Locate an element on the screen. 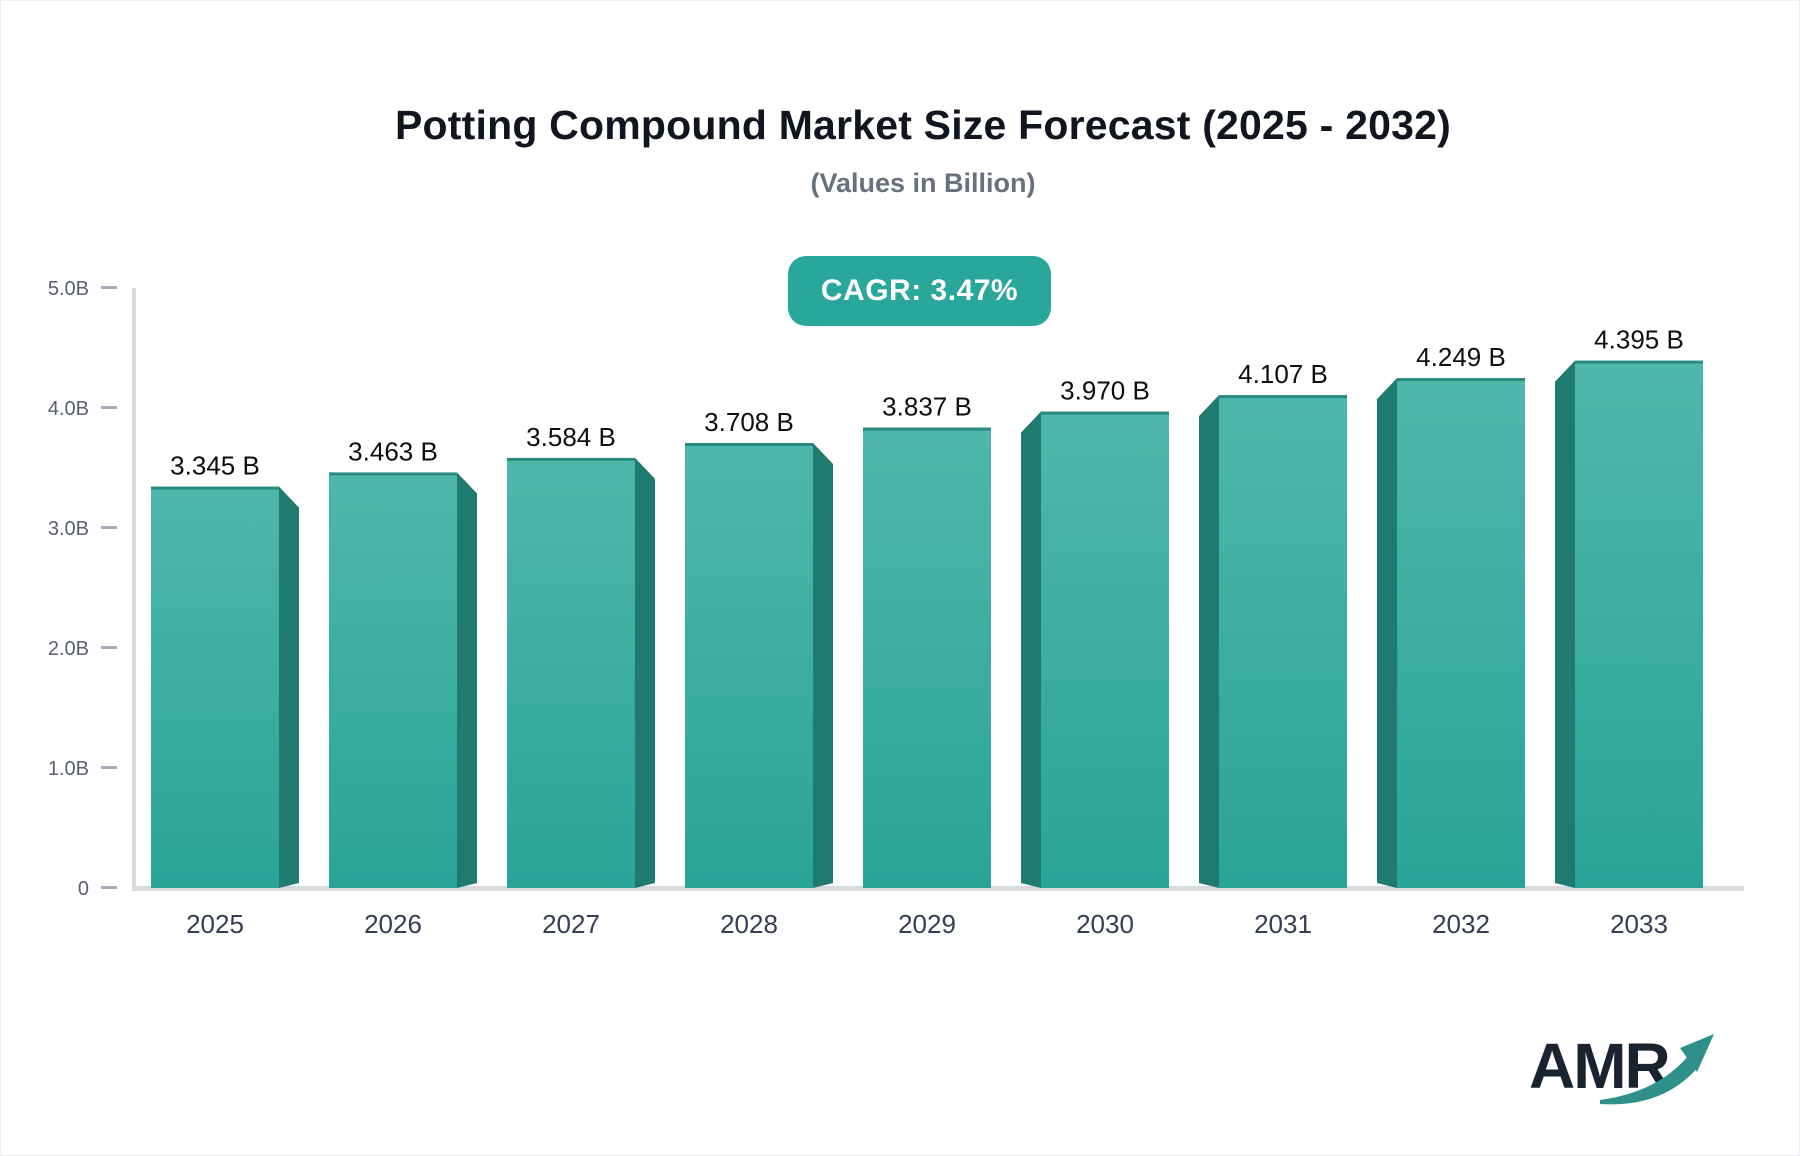 The width and height of the screenshot is (1800, 1156). x-axis-line is located at coordinates (938, 888).